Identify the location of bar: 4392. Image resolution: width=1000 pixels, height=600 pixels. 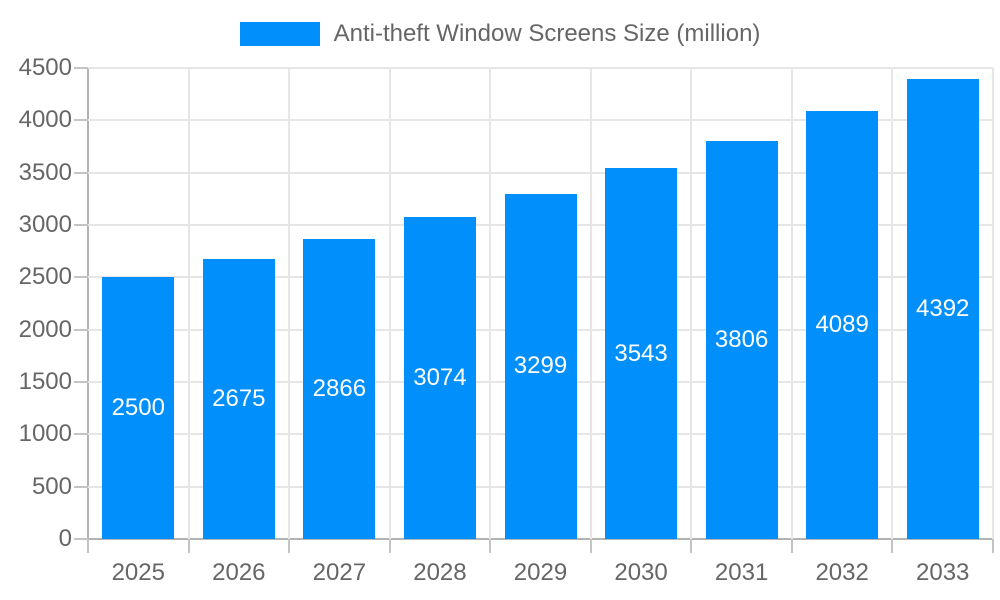
(942, 309).